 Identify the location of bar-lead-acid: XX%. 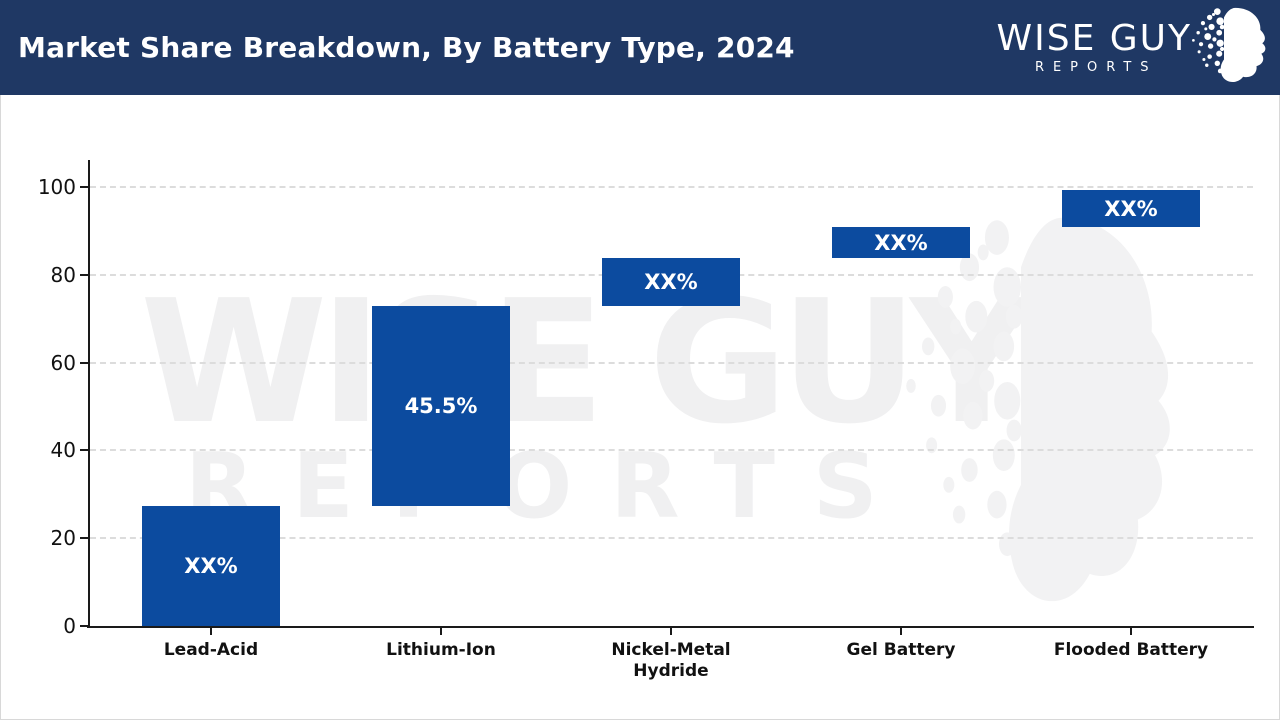
(211, 566).